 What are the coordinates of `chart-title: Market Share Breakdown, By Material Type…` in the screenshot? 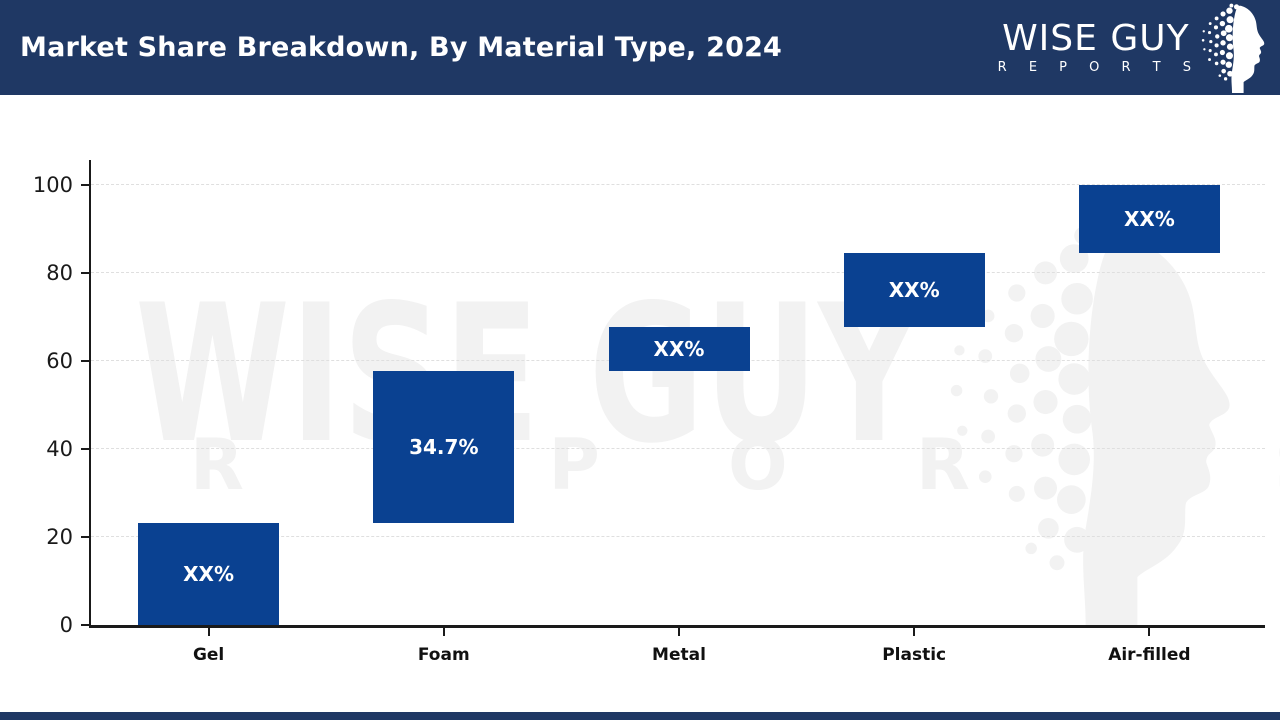 It's located at (401, 47).